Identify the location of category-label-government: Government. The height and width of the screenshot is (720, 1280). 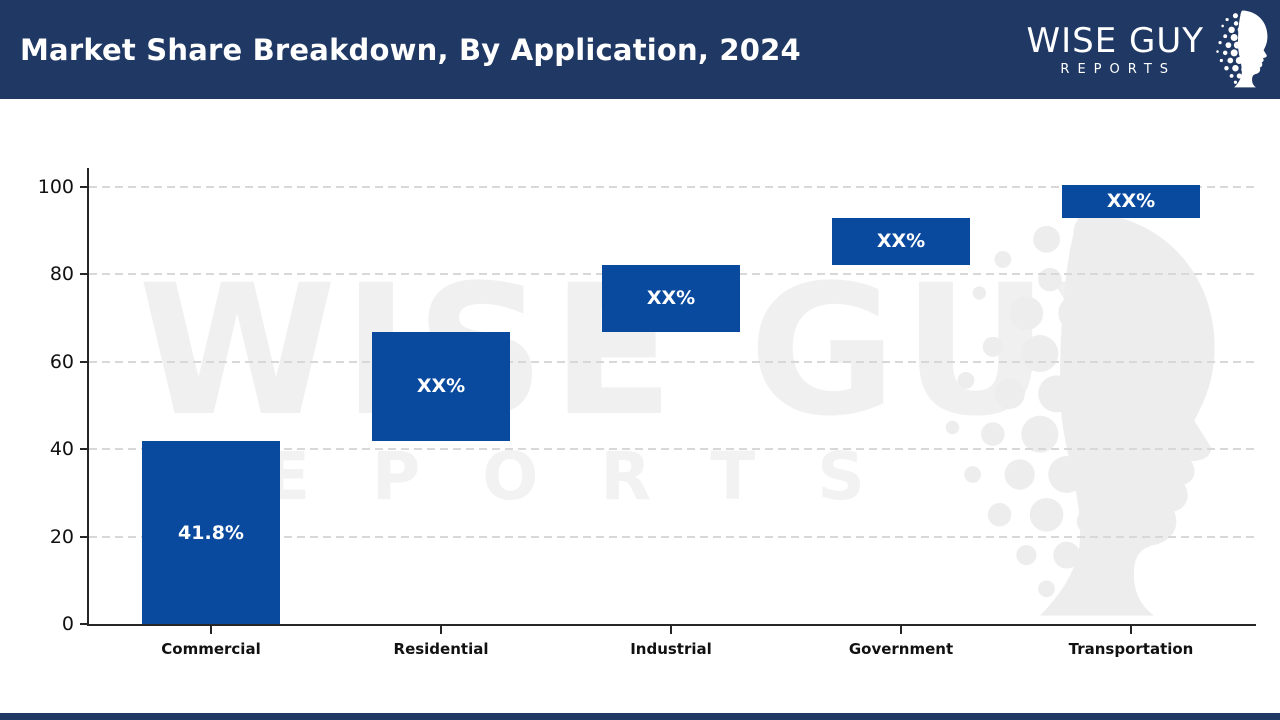
(901, 649).